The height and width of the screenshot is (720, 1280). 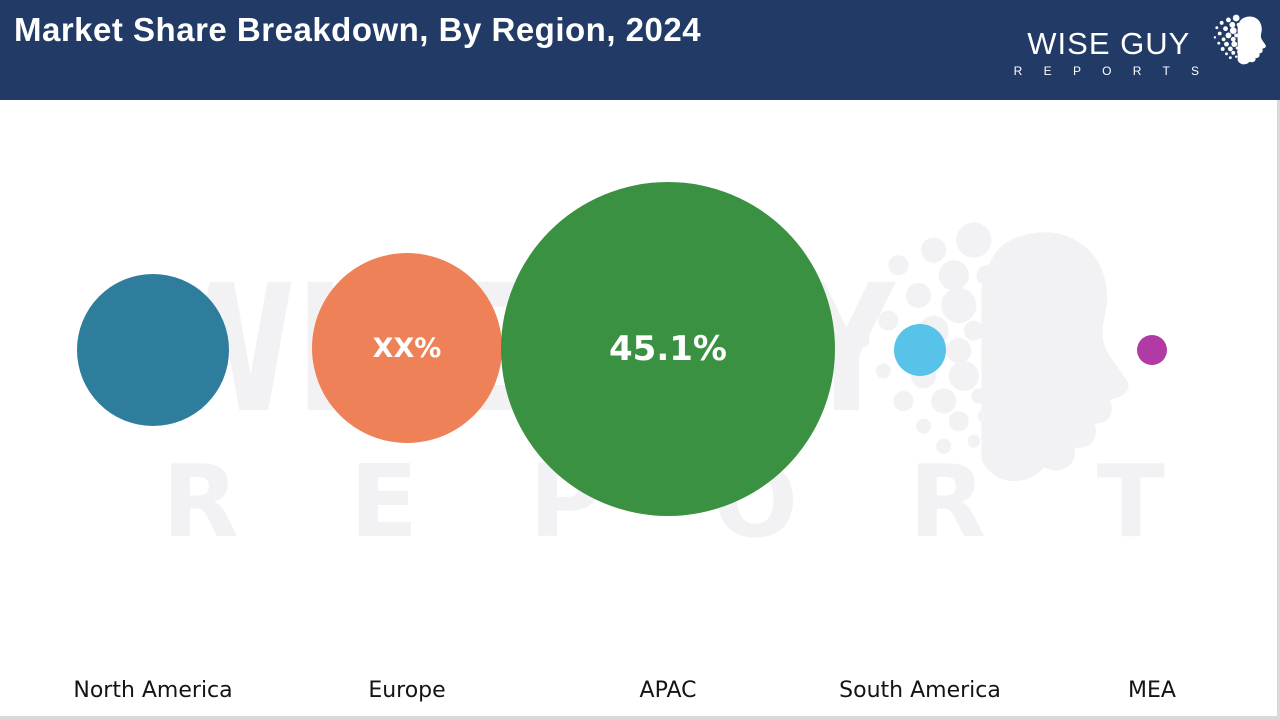 What do you see at coordinates (358, 29) in the screenshot?
I see `page-title: Market Share Breakdown, By Region, 2024` at bounding box center [358, 29].